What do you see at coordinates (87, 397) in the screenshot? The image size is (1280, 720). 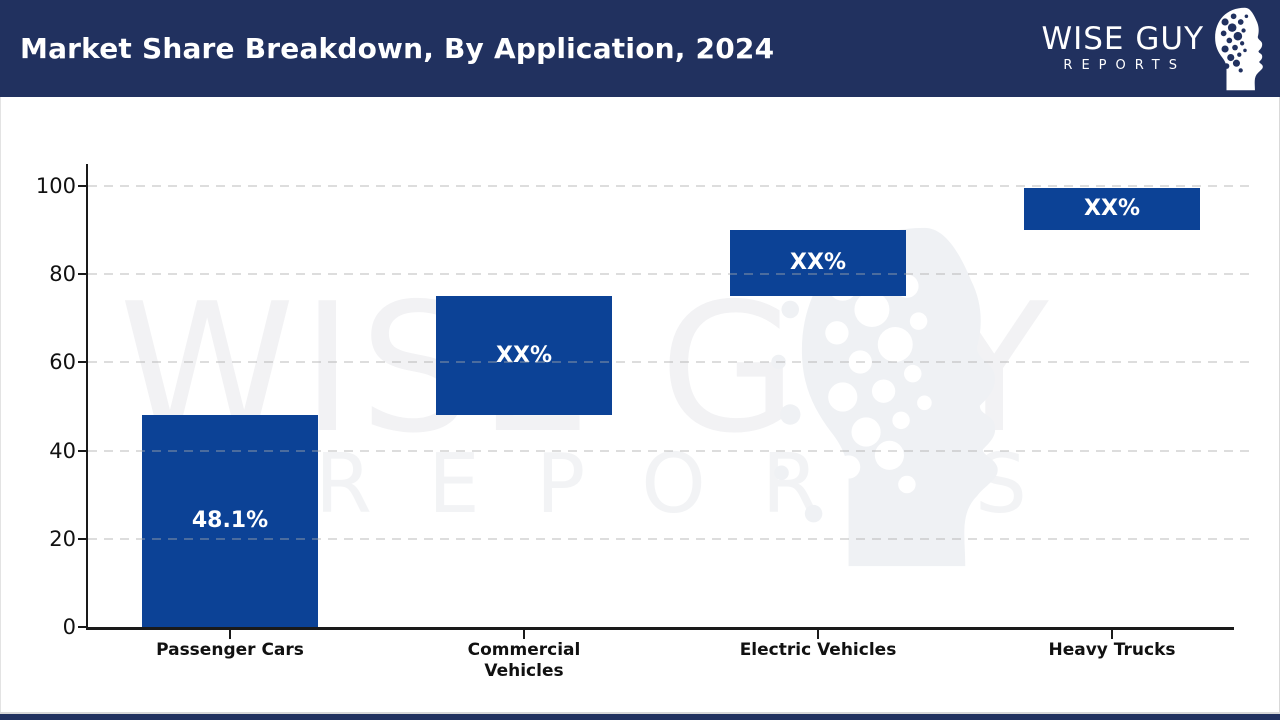 I see `y-axis-spine` at bounding box center [87, 397].